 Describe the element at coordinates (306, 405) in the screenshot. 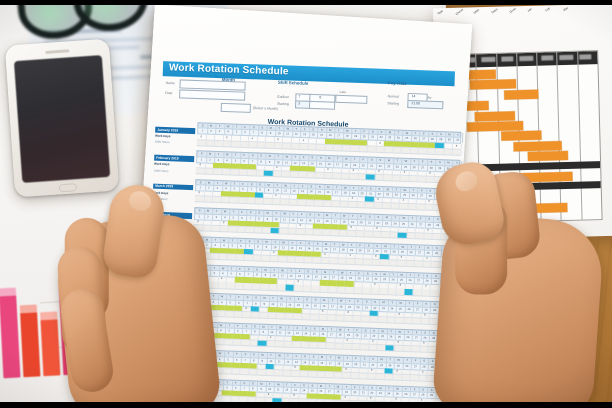

I see `letterbox-bottom` at that location.